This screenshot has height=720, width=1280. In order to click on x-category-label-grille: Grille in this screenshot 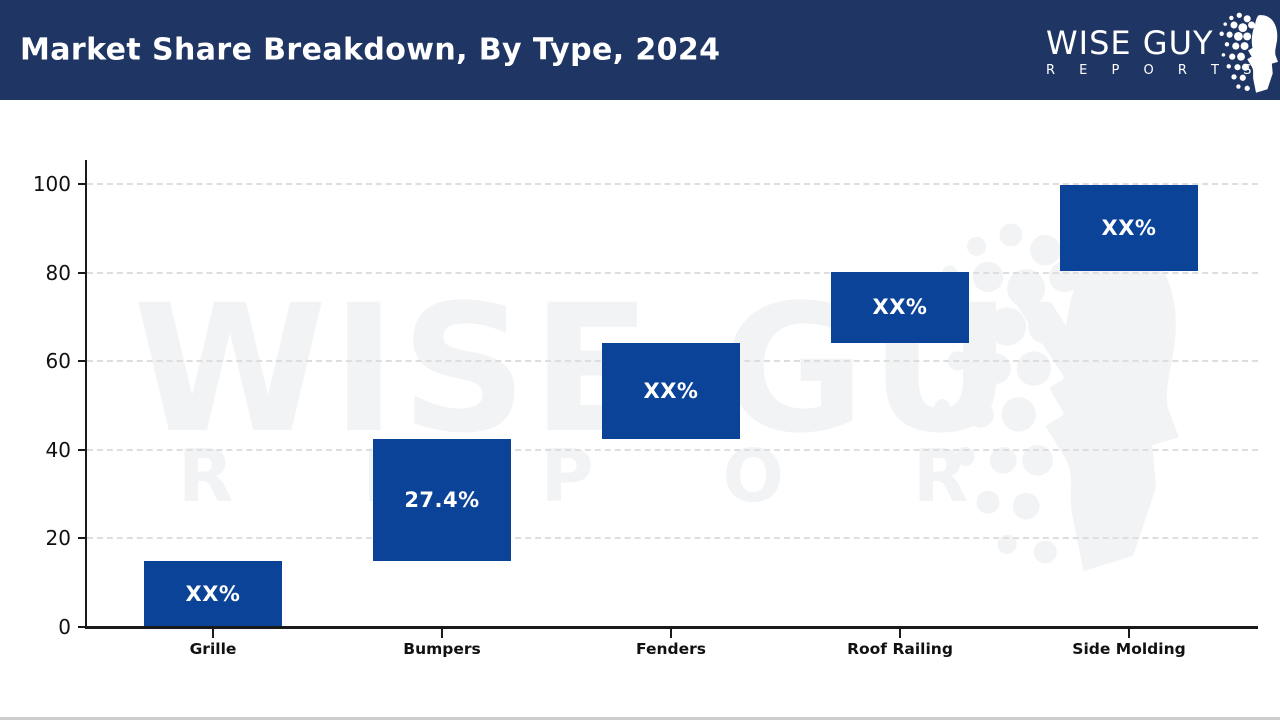, I will do `click(213, 649)`.